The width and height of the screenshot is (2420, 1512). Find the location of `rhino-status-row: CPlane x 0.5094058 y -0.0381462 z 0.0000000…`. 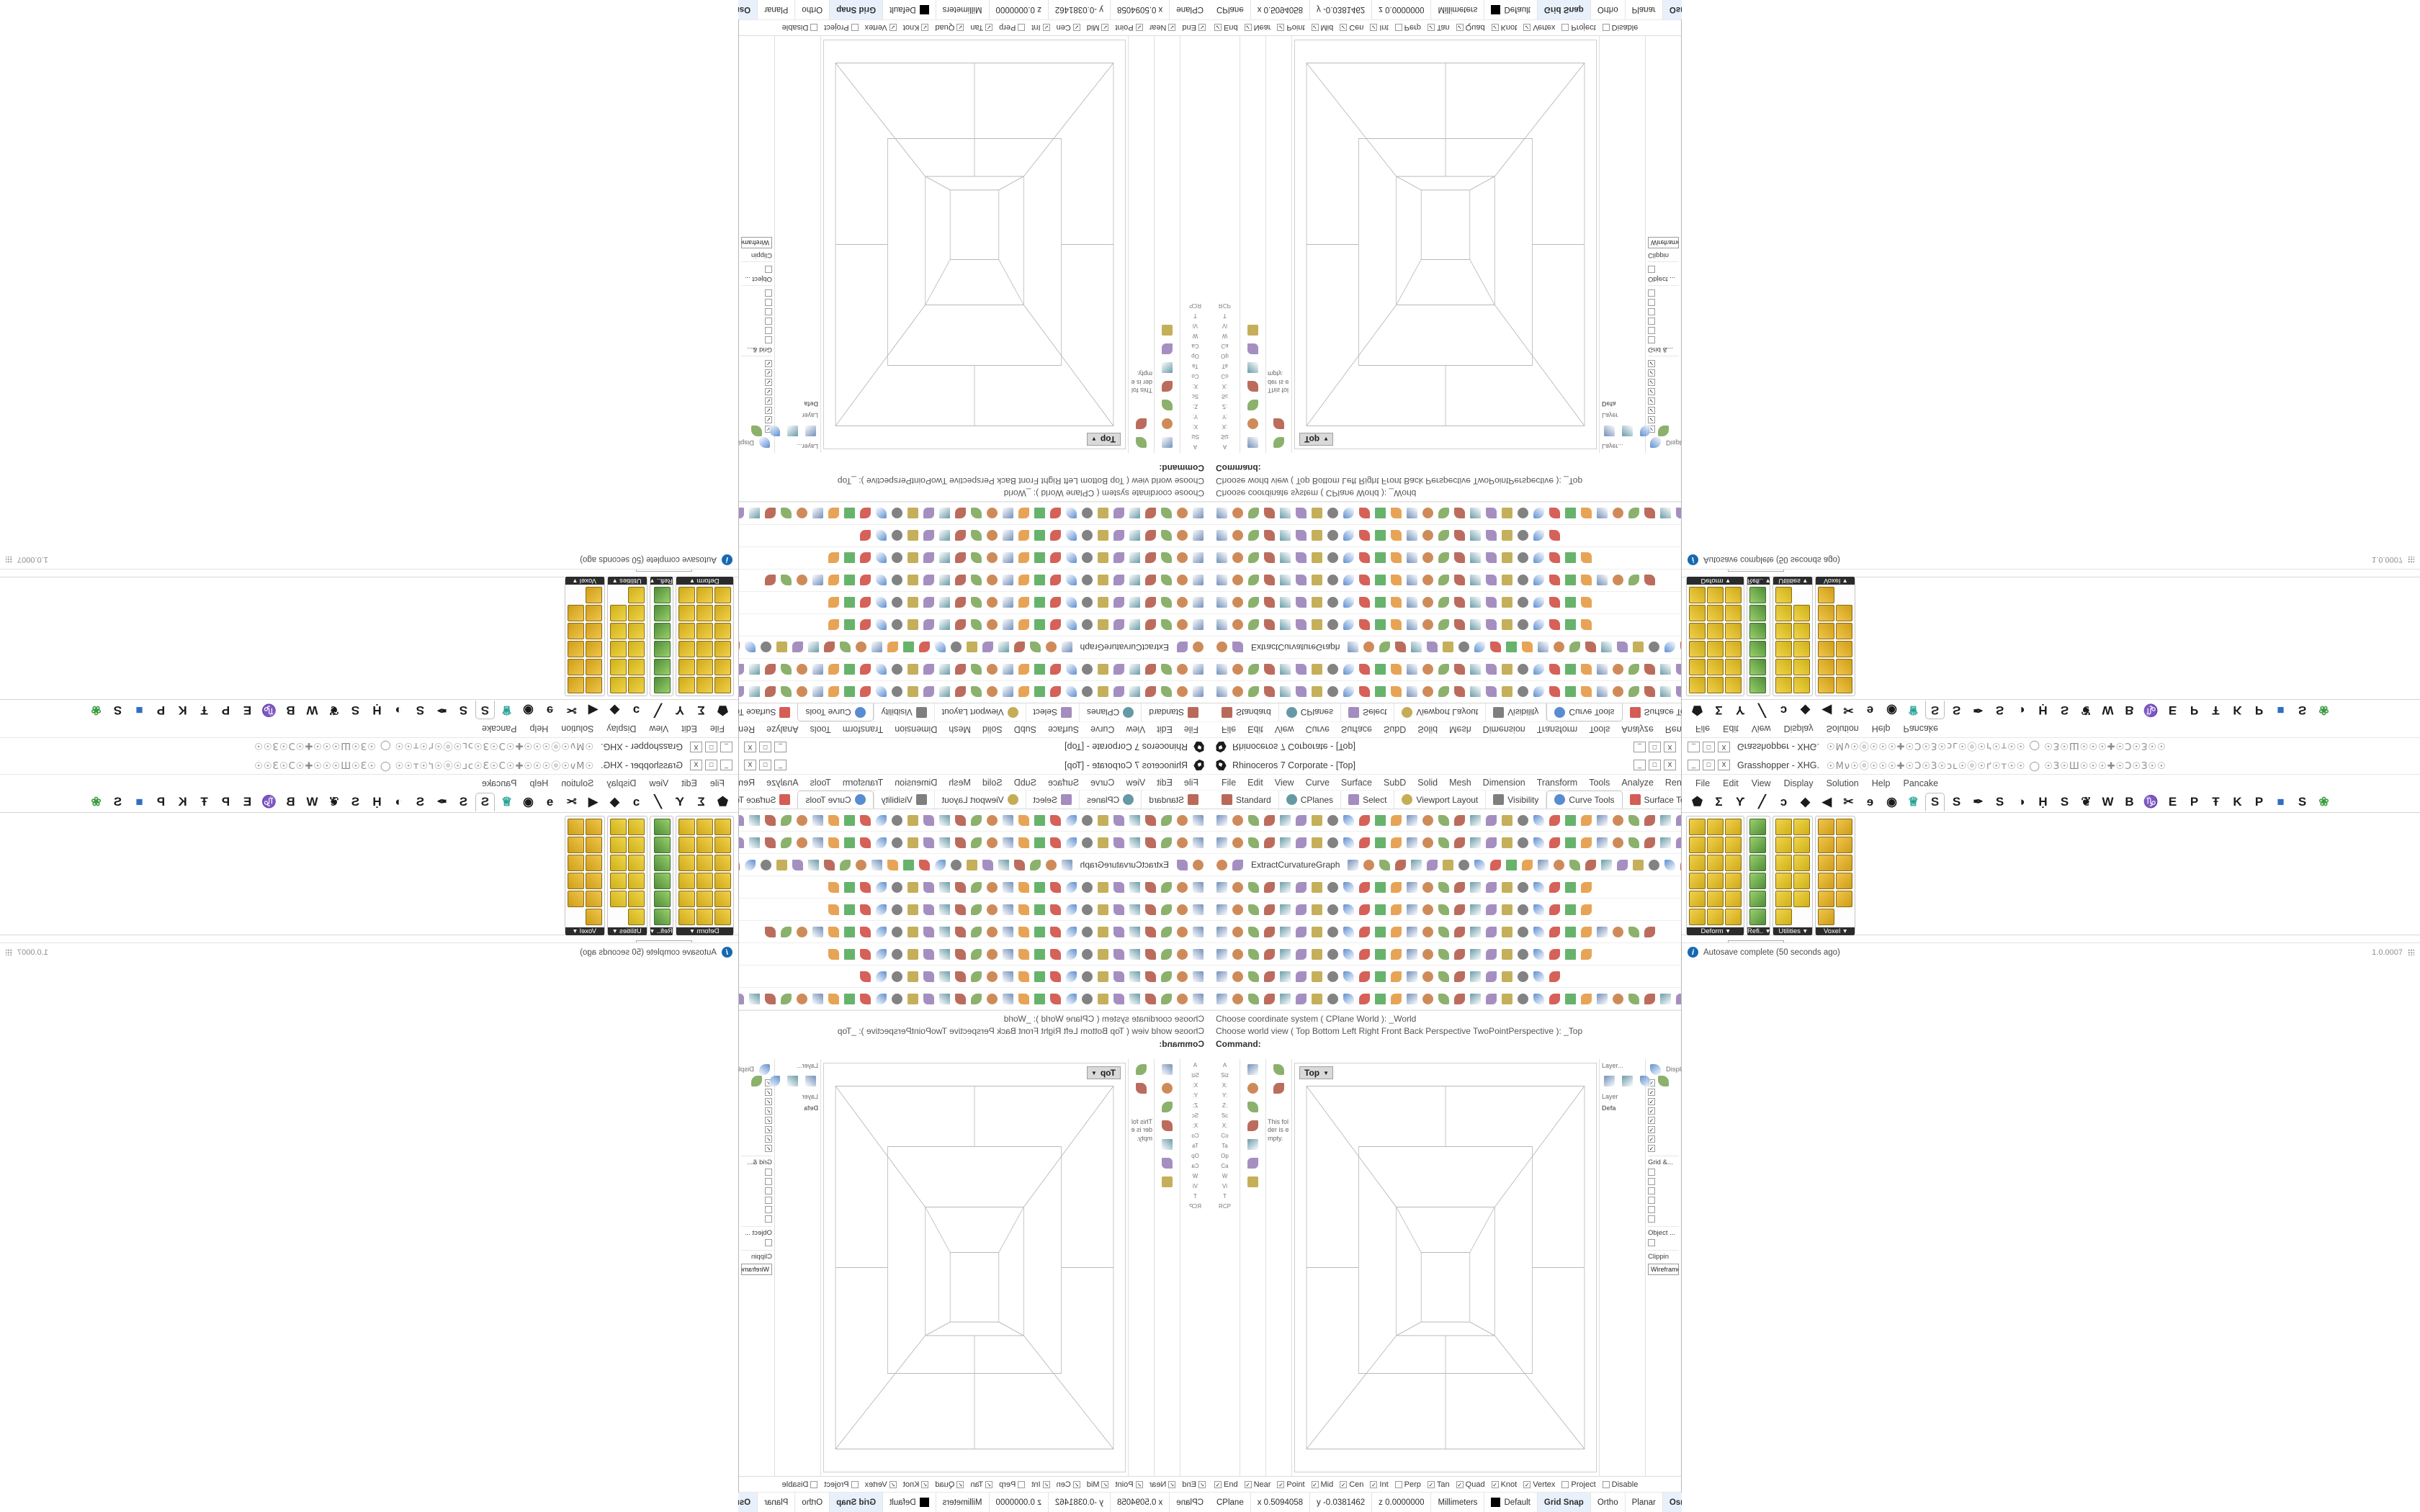

rhino-status-row: CPlane x 0.5094058 y -0.0381462 z 0.0000000… is located at coordinates (1556, 1502).